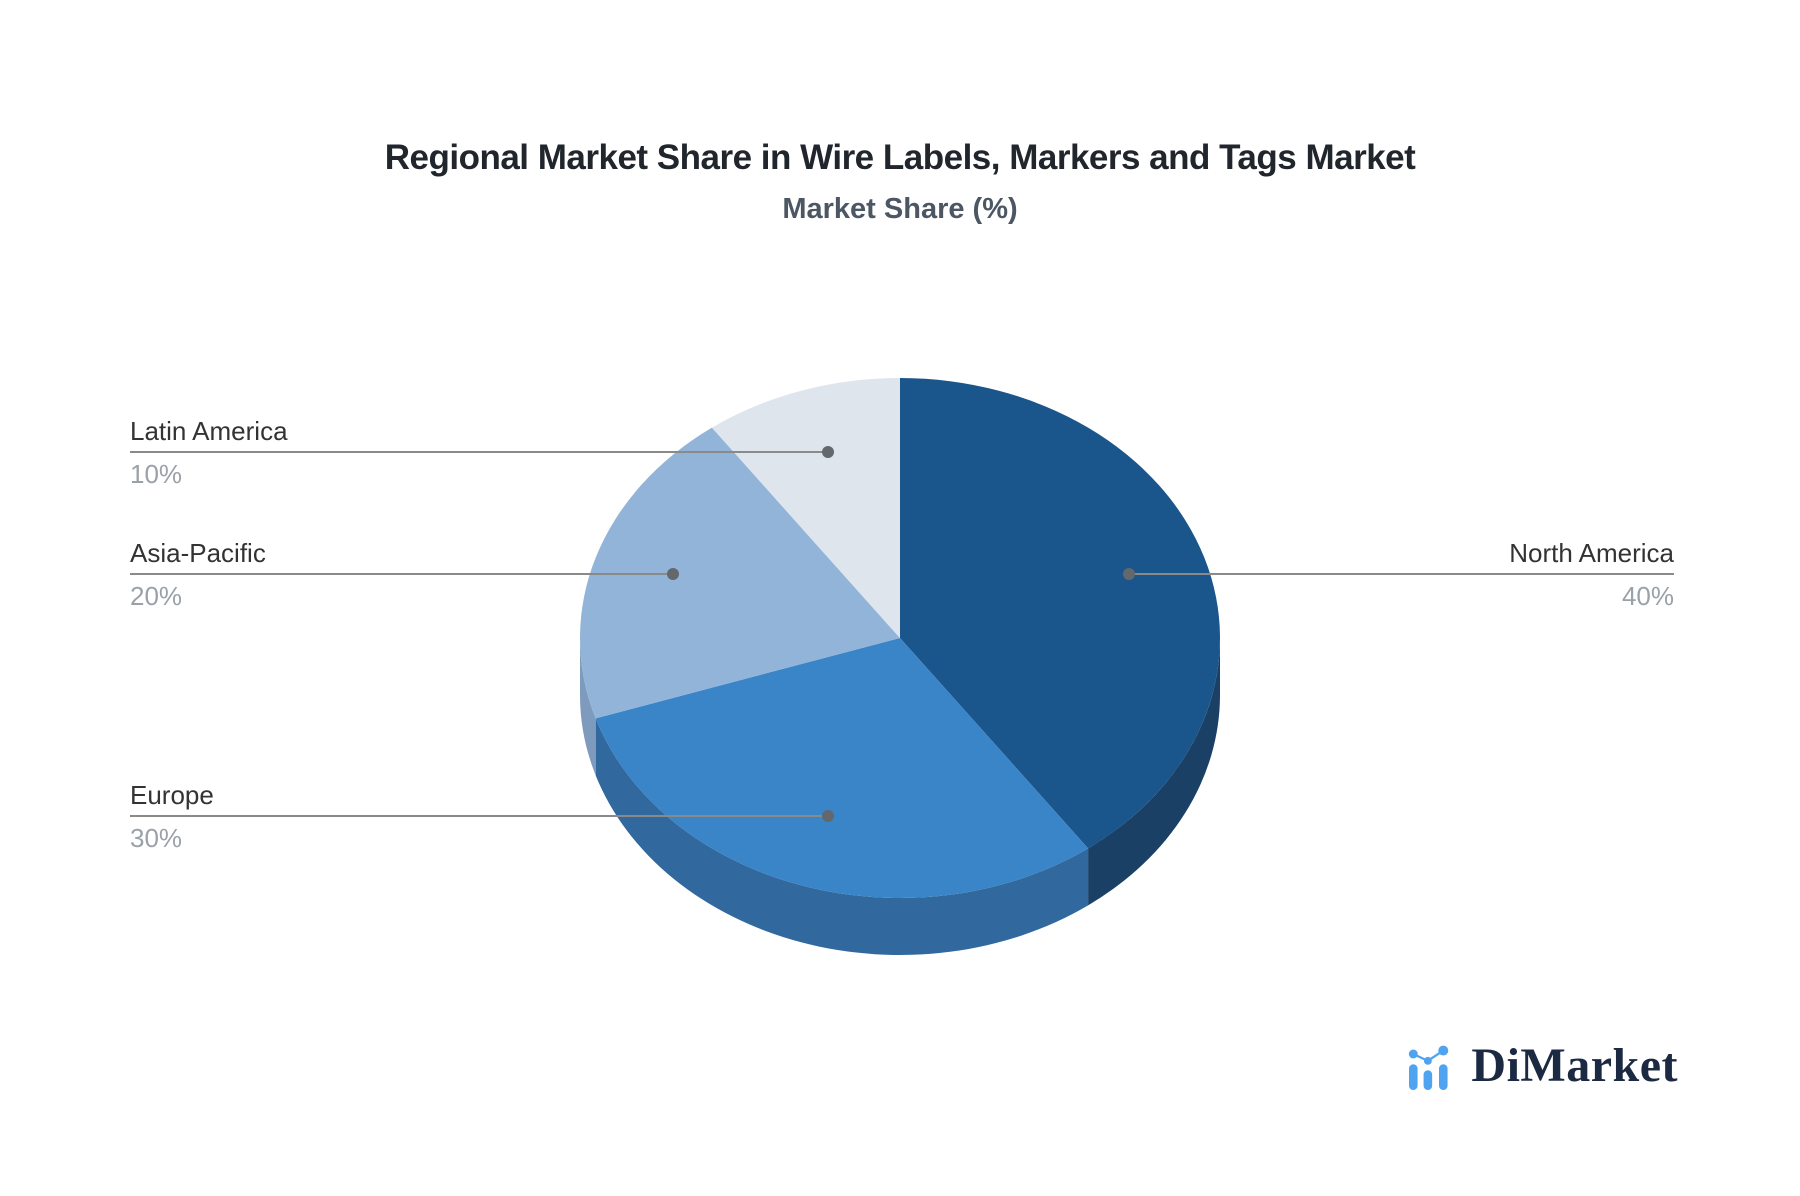  What do you see at coordinates (156, 838) in the screenshot?
I see `segment-value-europe: 30%` at bounding box center [156, 838].